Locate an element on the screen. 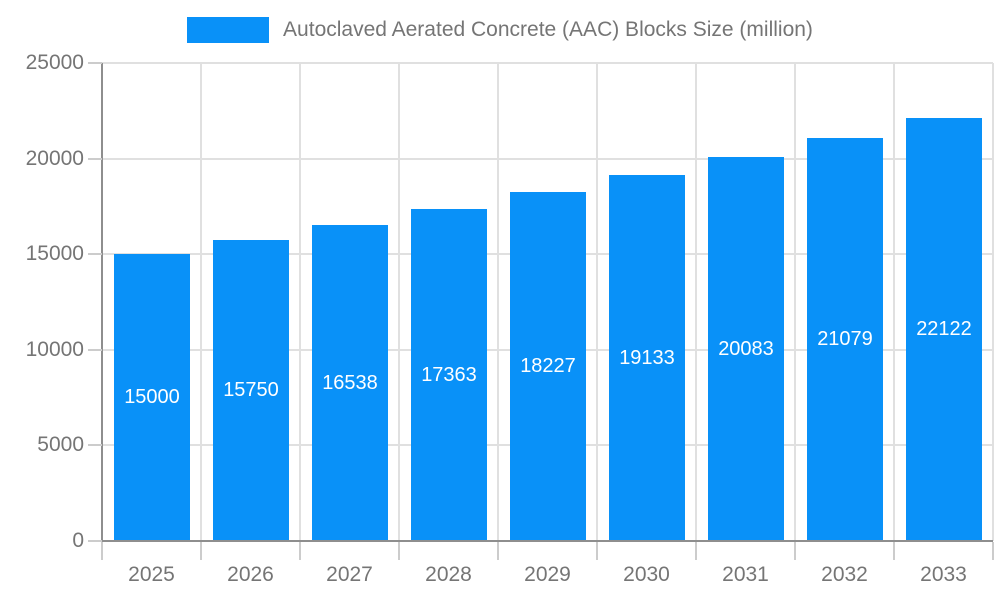  x-tick-label: 2031 is located at coordinates (745, 574).